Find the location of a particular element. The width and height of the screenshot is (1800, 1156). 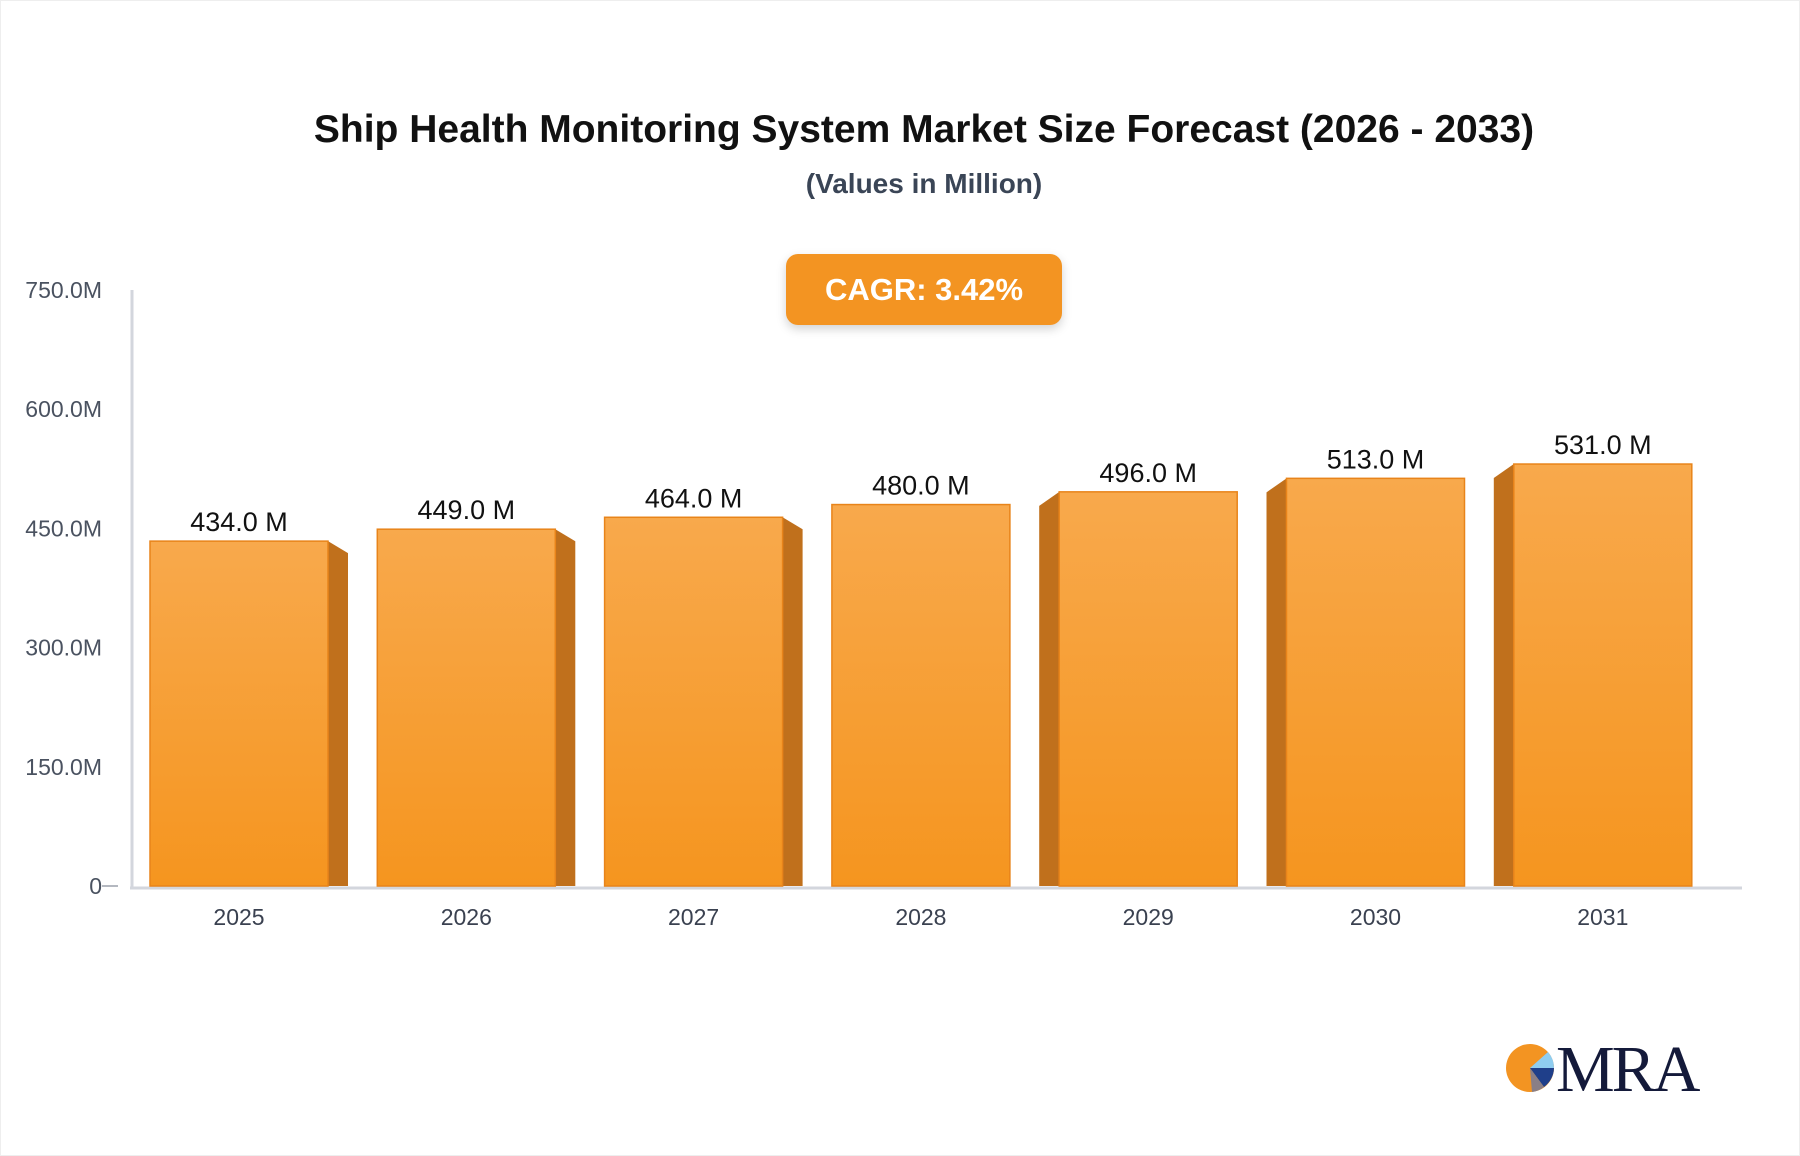

y-tick-label: 600.0M is located at coordinates (63, 409).